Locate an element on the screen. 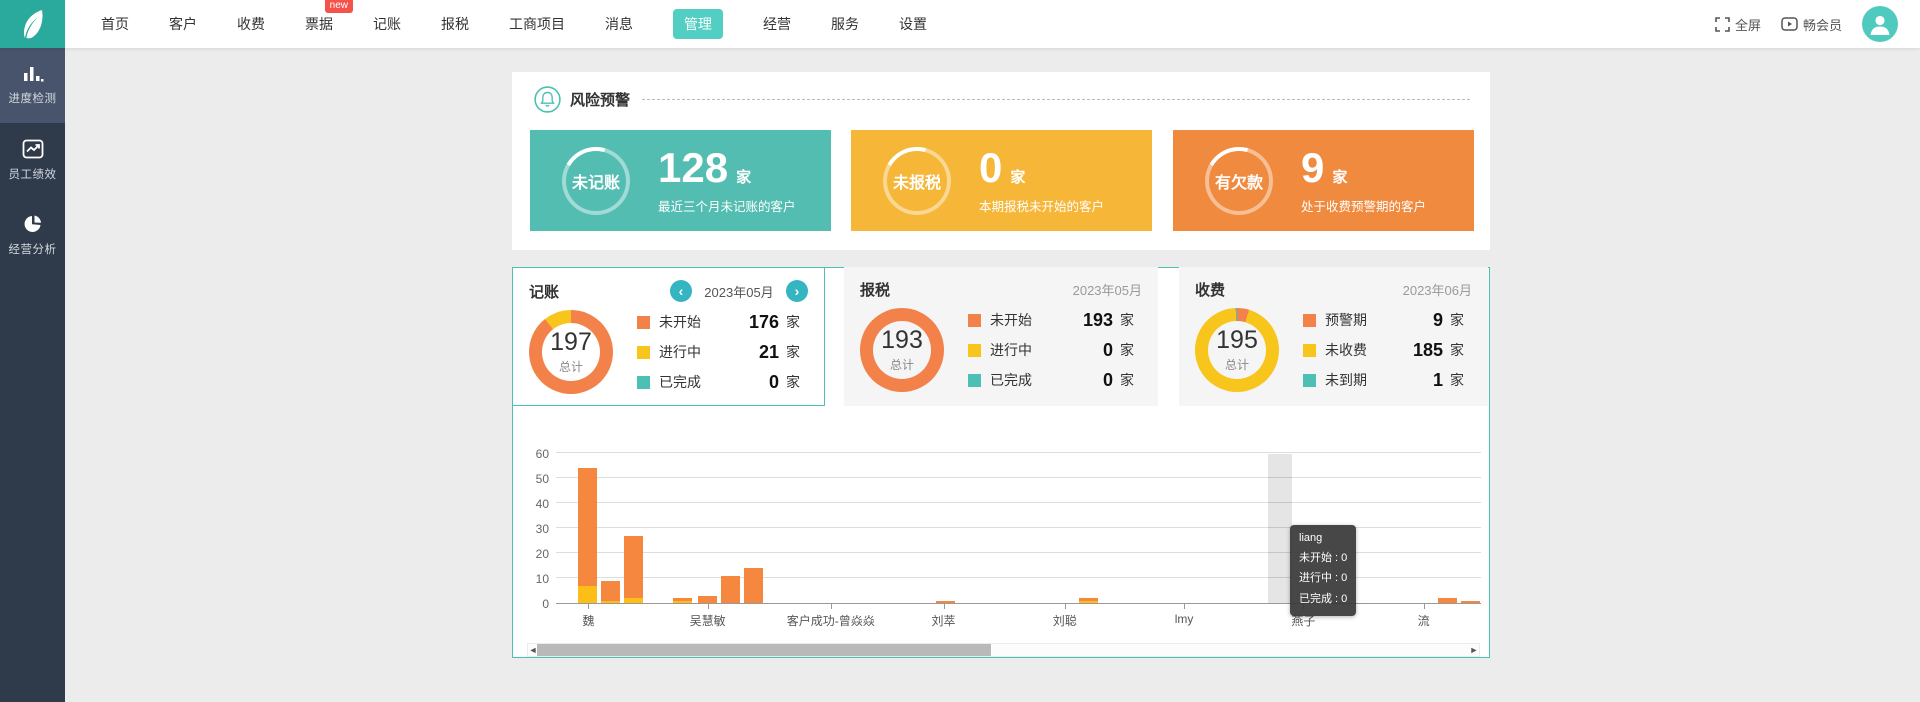 The width and height of the screenshot is (1920, 702). month-navigator: ‹ 2023年05月 › is located at coordinates (739, 291).